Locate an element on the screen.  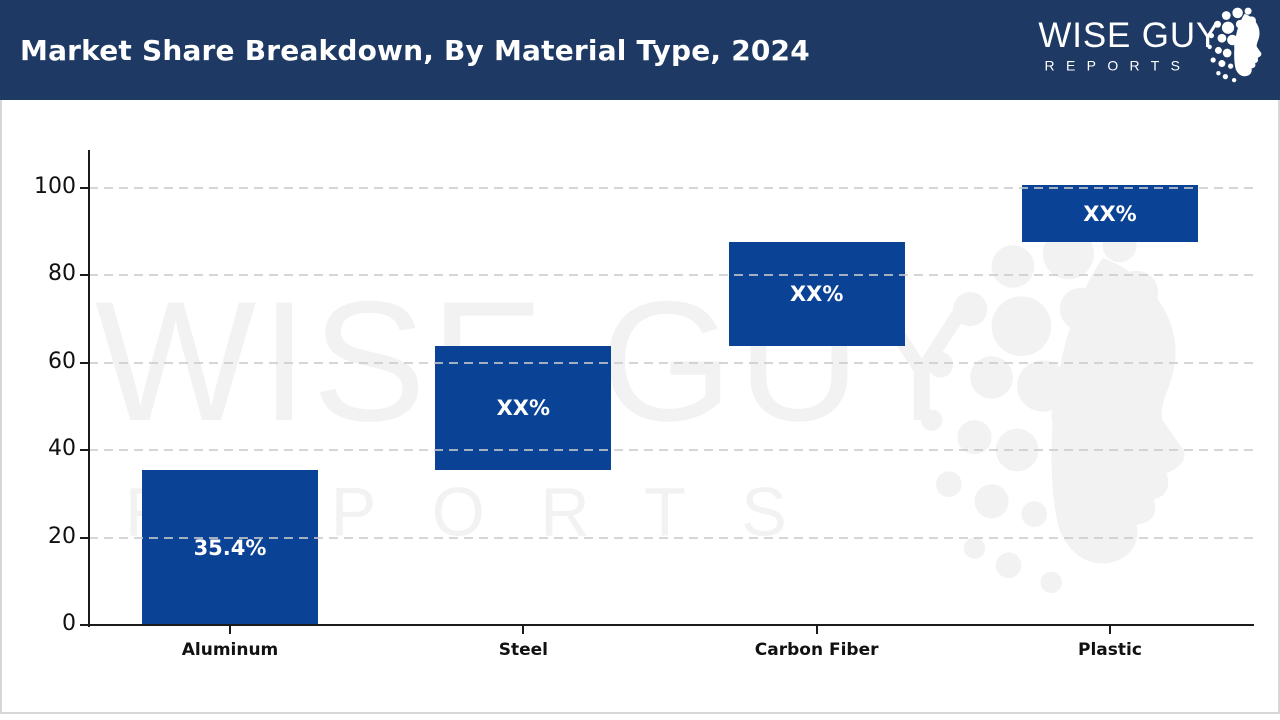
bar-label-plastic: XX% is located at coordinates (1110, 213).